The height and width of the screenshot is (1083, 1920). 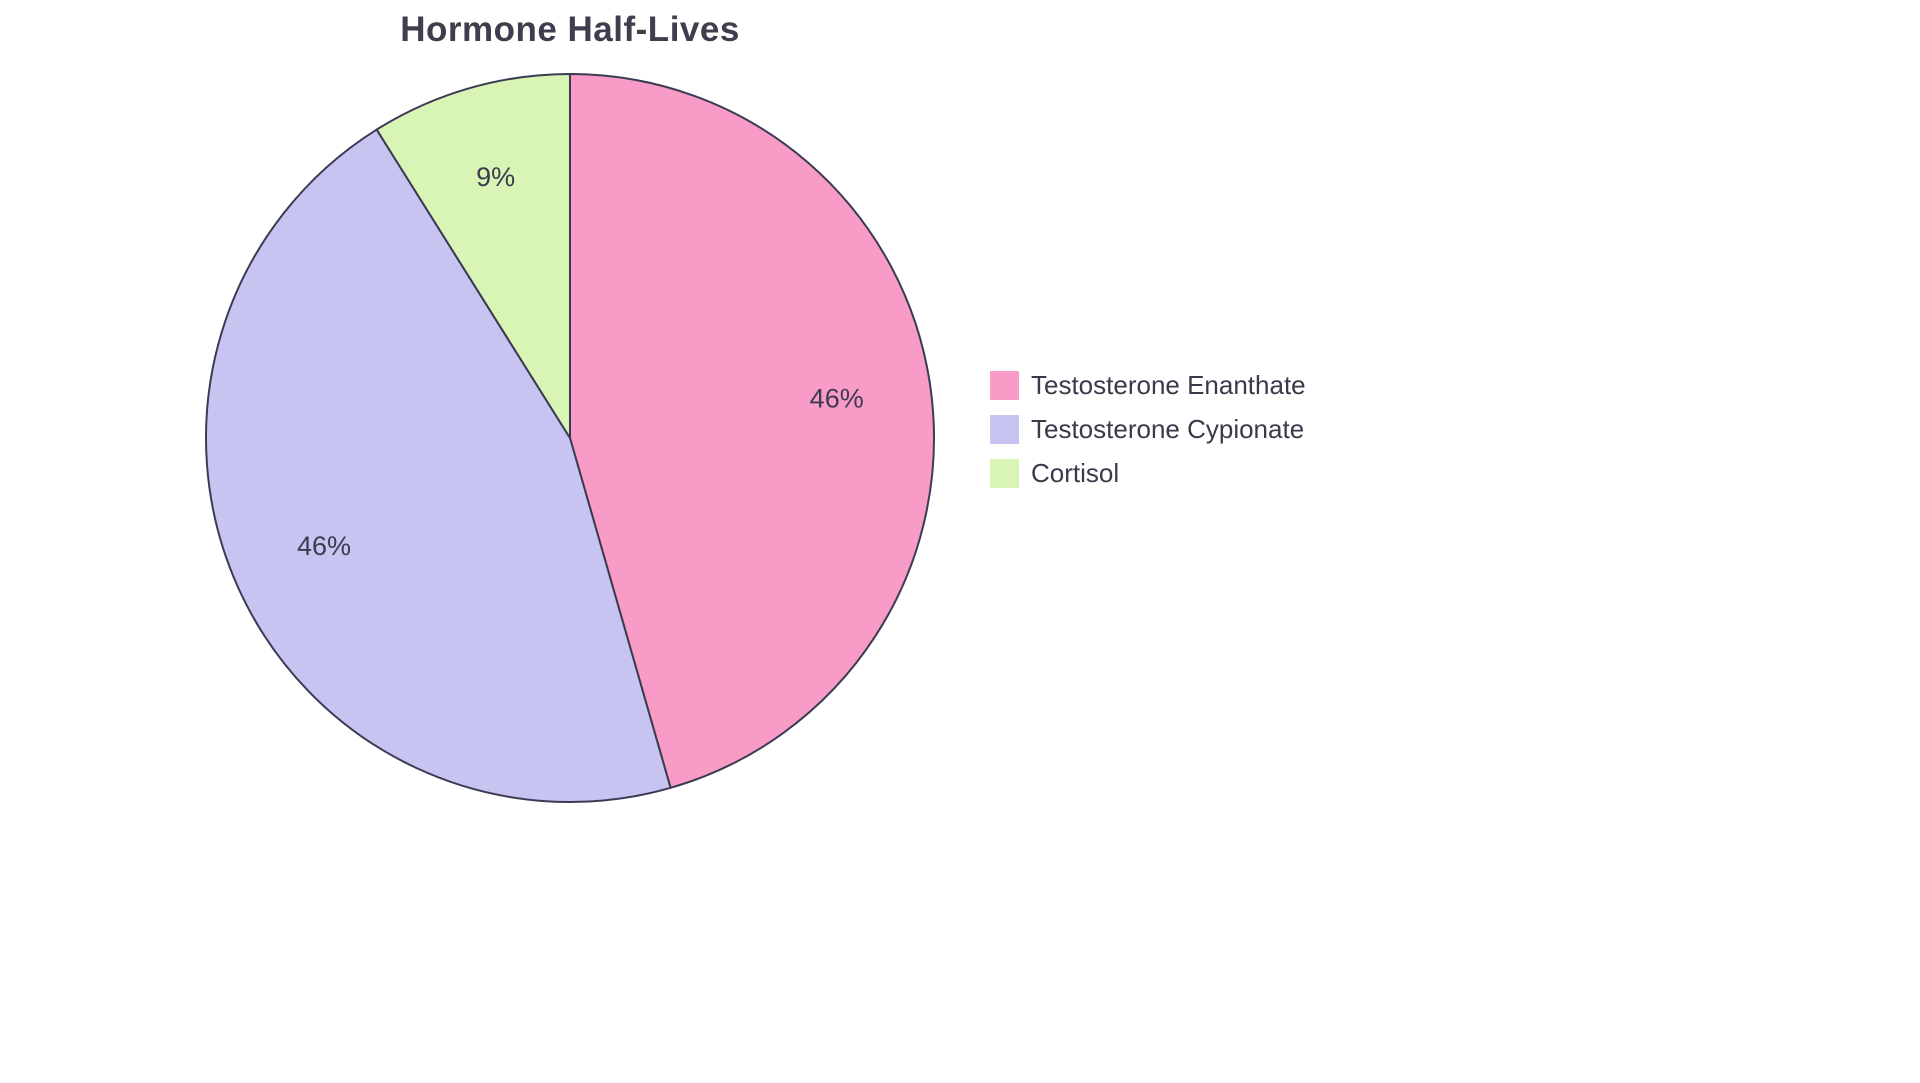 I want to click on legend-label: Testosterone Cypionate, so click(x=1168, y=429).